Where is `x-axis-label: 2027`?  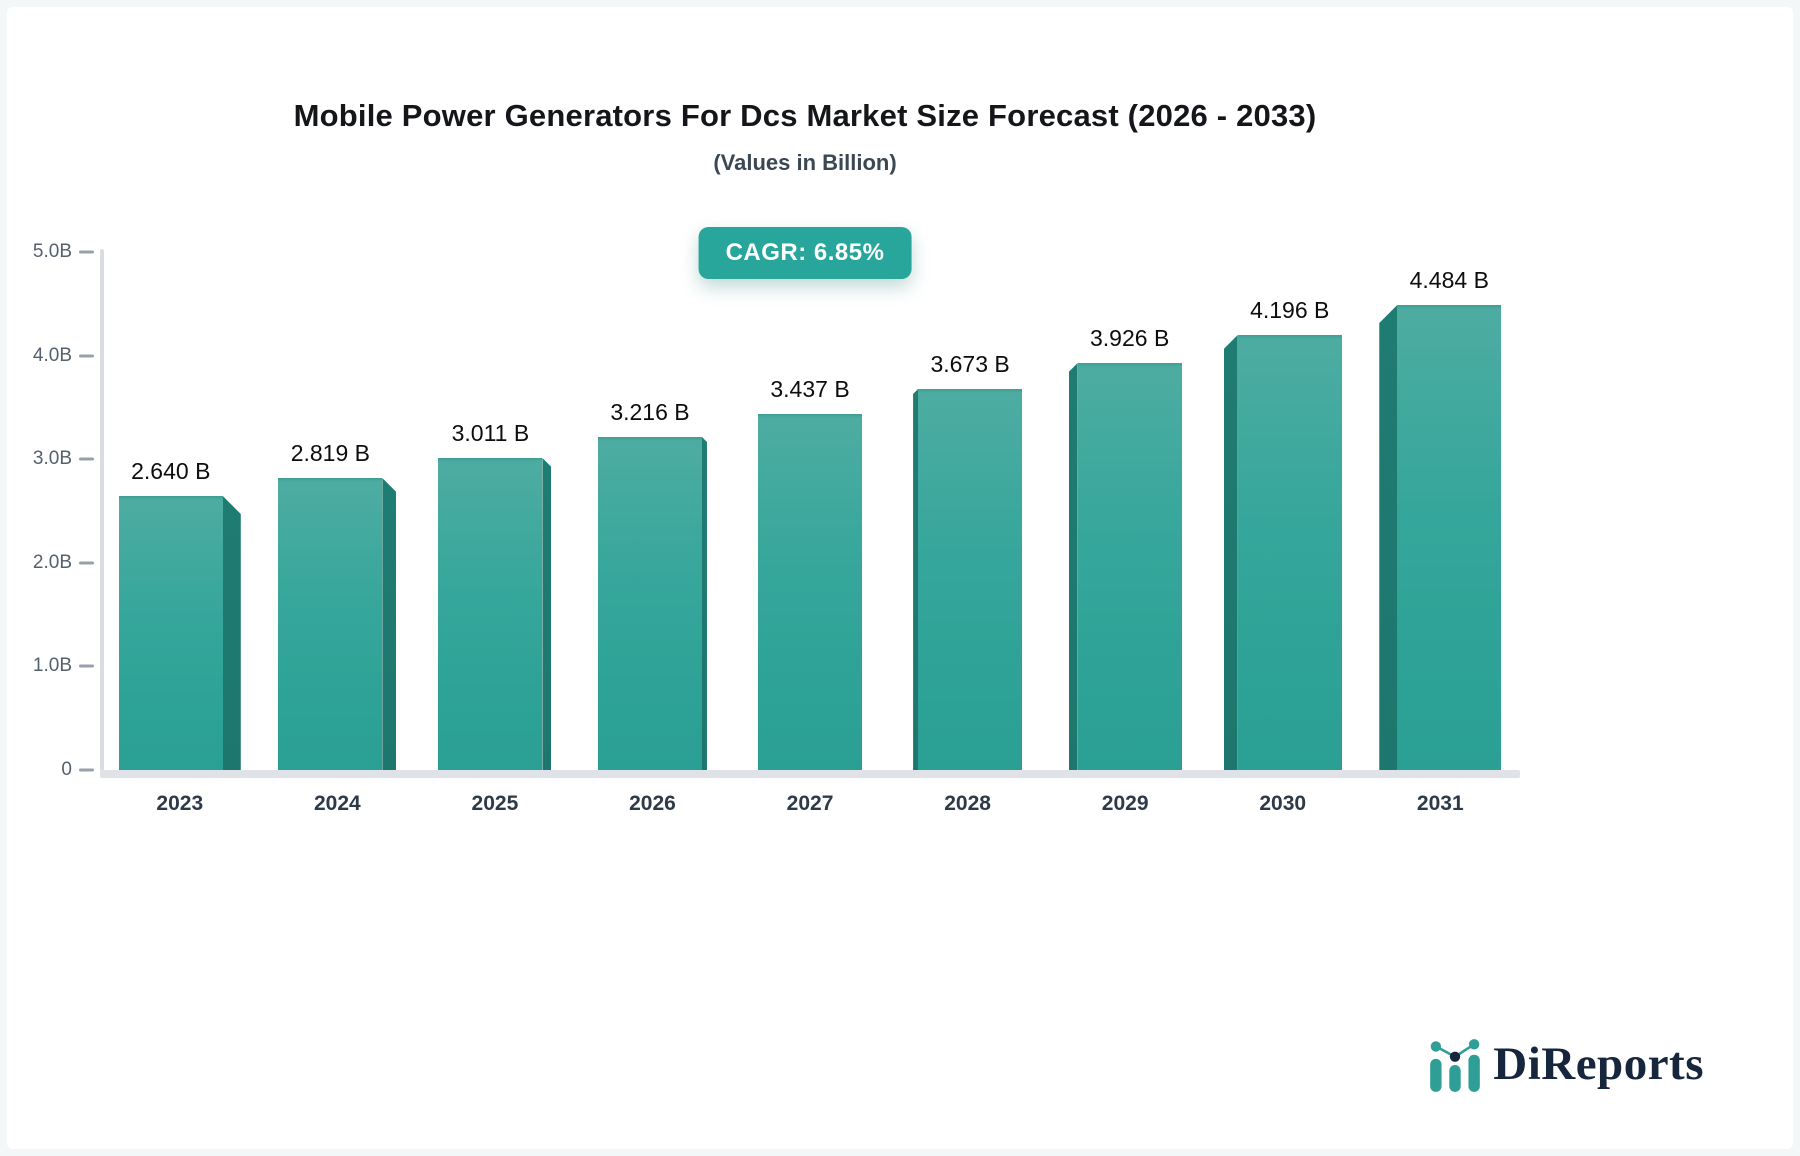
x-axis-label: 2027 is located at coordinates (810, 803).